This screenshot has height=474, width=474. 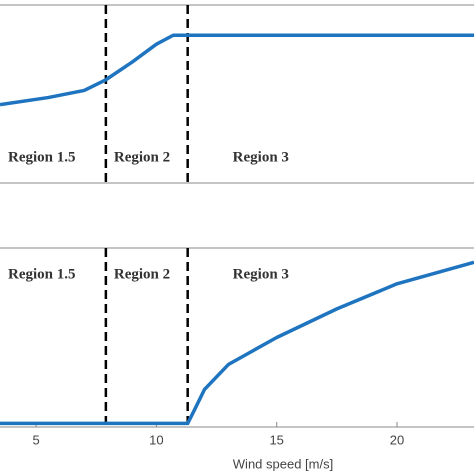 What do you see at coordinates (156, 439) in the screenshot?
I see `x-tick-label: 10` at bounding box center [156, 439].